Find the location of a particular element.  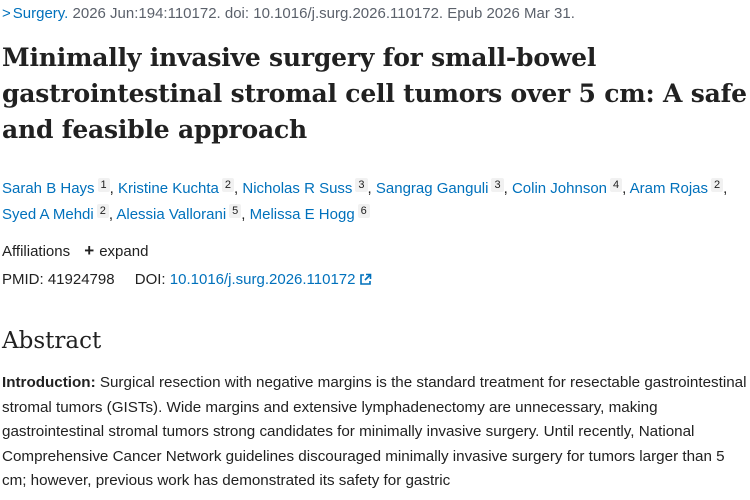

doi-label: DOI: is located at coordinates (150, 279).